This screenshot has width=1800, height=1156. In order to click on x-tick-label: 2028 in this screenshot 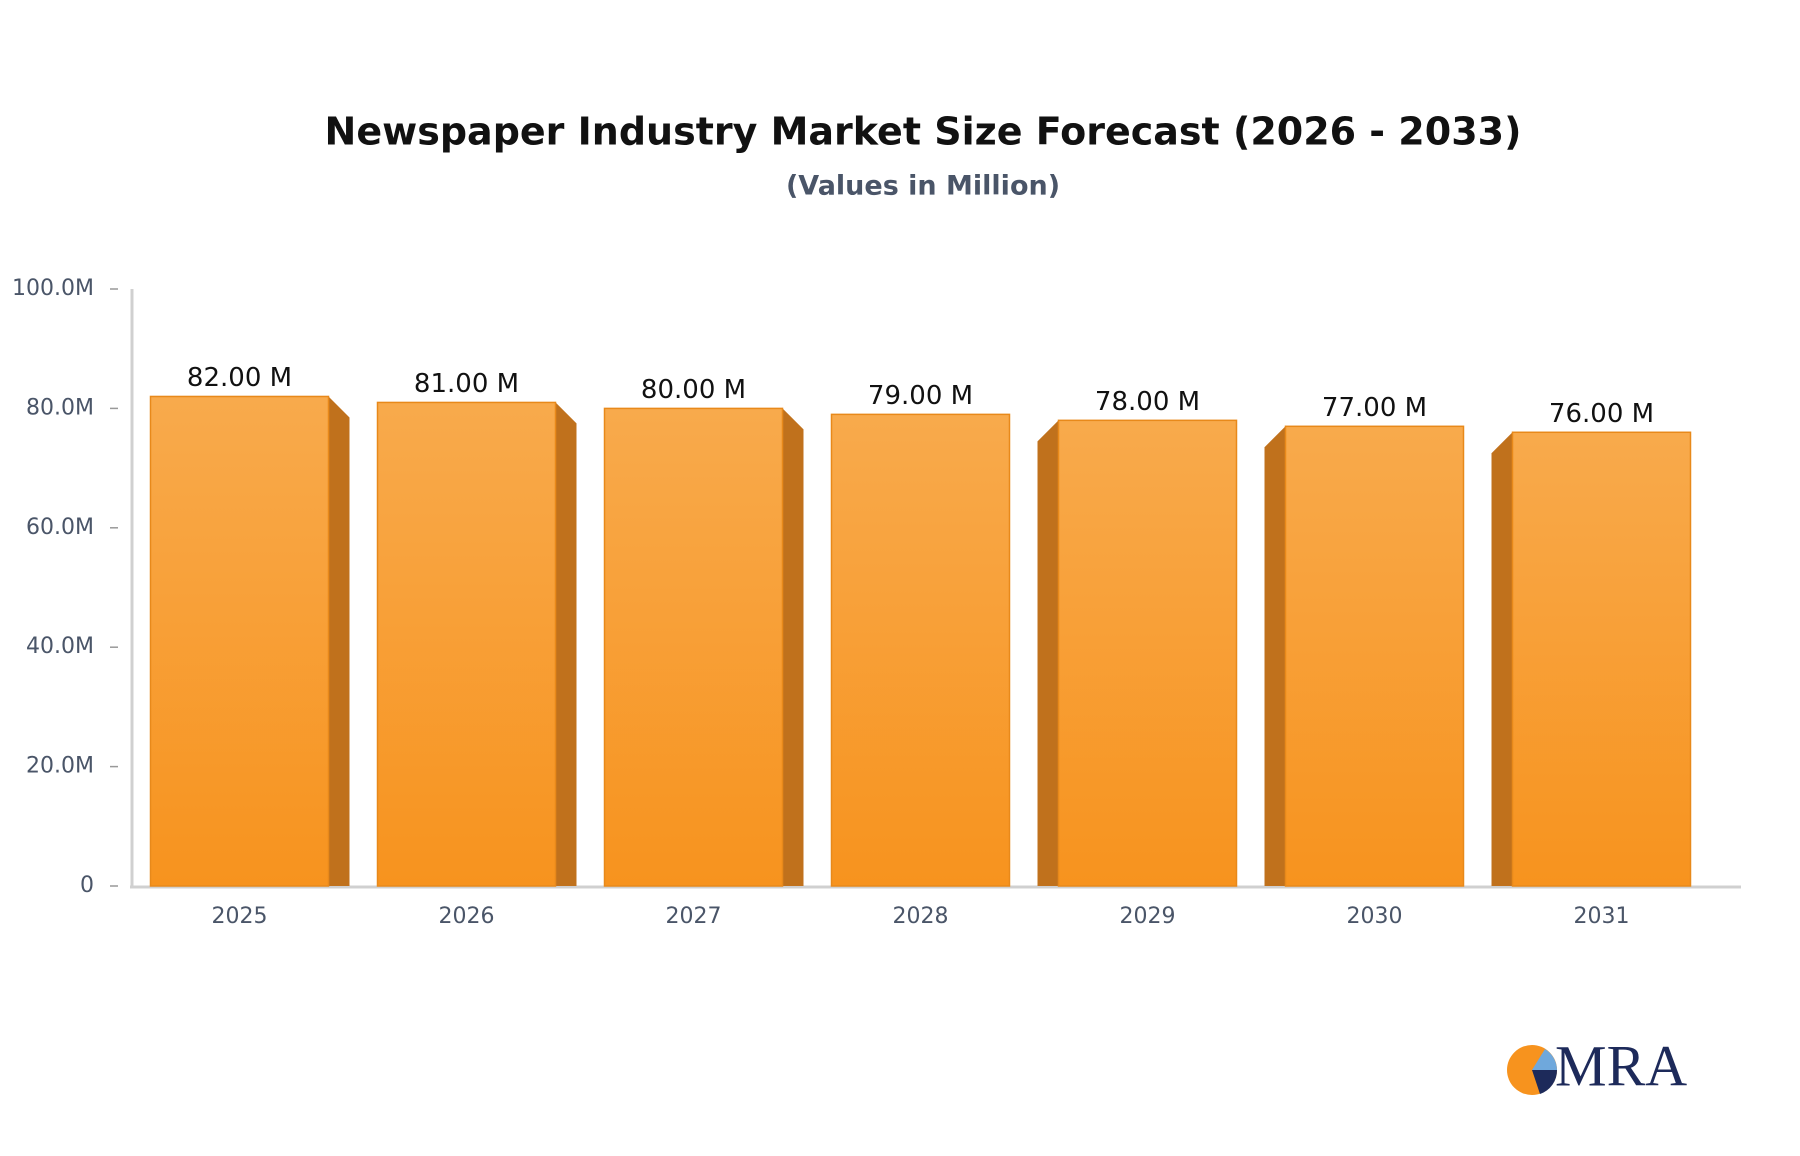, I will do `click(921, 916)`.